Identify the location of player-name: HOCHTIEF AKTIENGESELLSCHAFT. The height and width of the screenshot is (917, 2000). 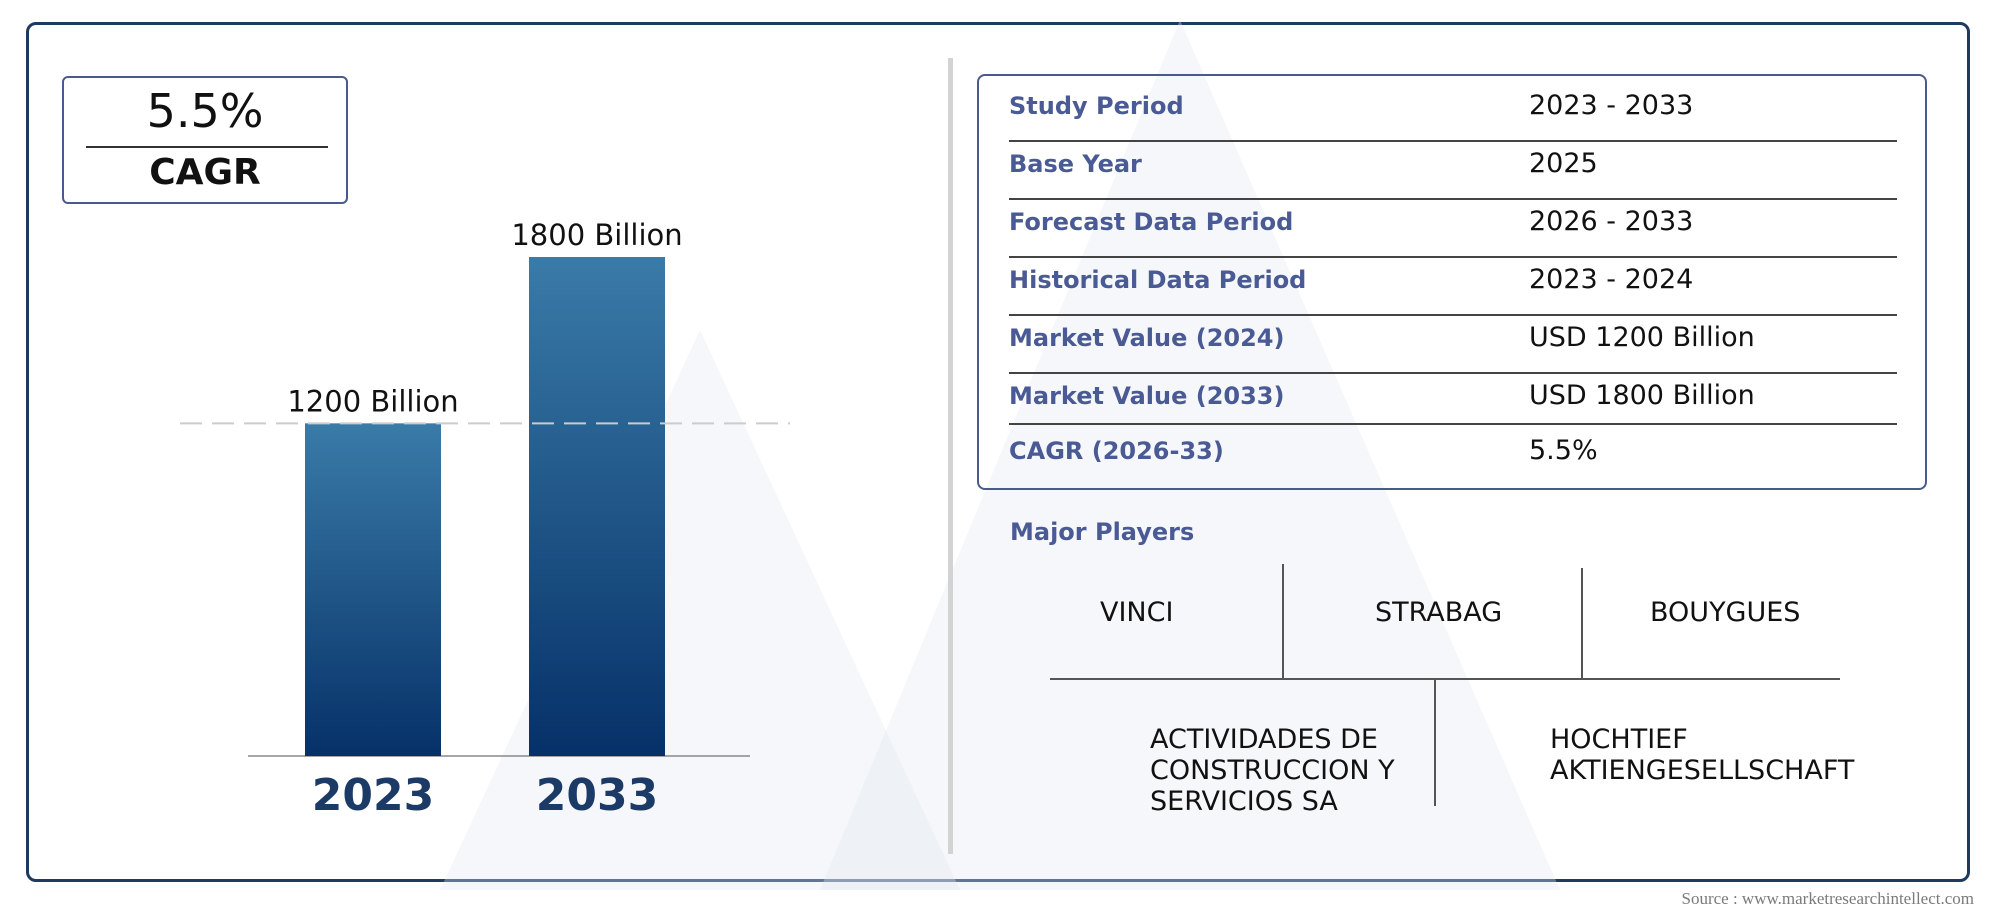
(1702, 755).